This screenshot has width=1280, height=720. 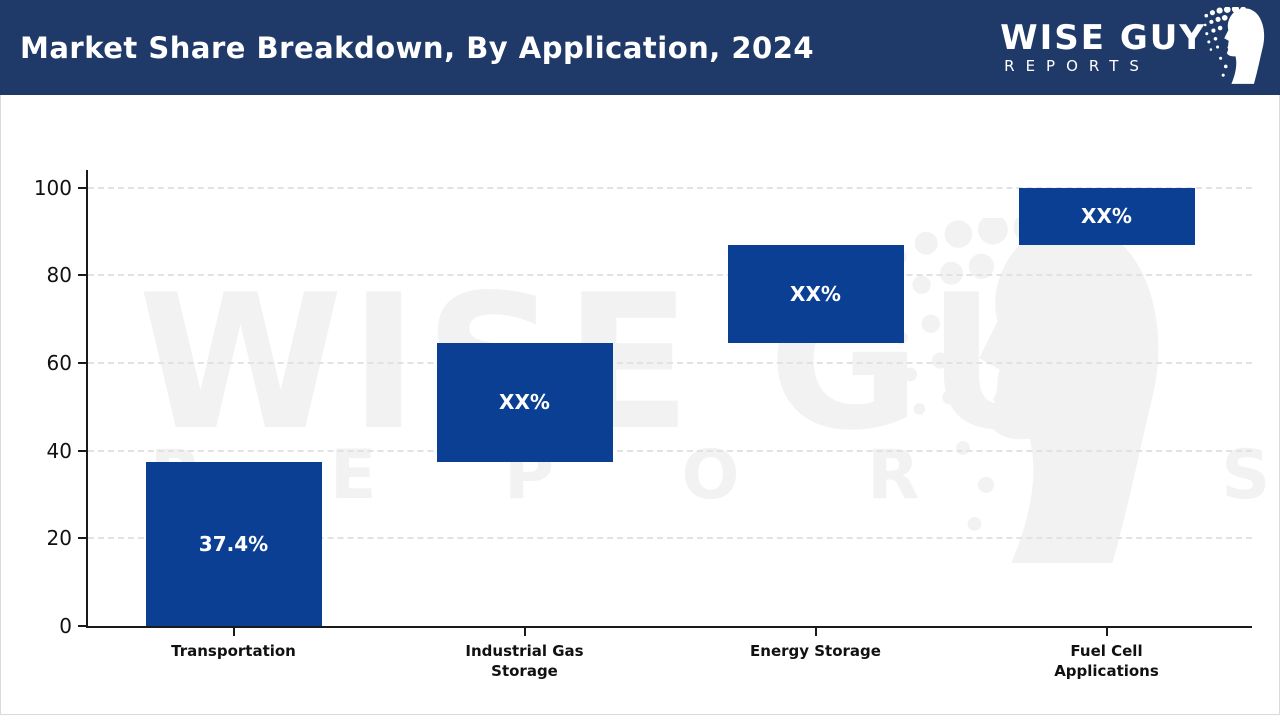 What do you see at coordinates (52, 187) in the screenshot?
I see `y-axis-tick-label: 100` at bounding box center [52, 187].